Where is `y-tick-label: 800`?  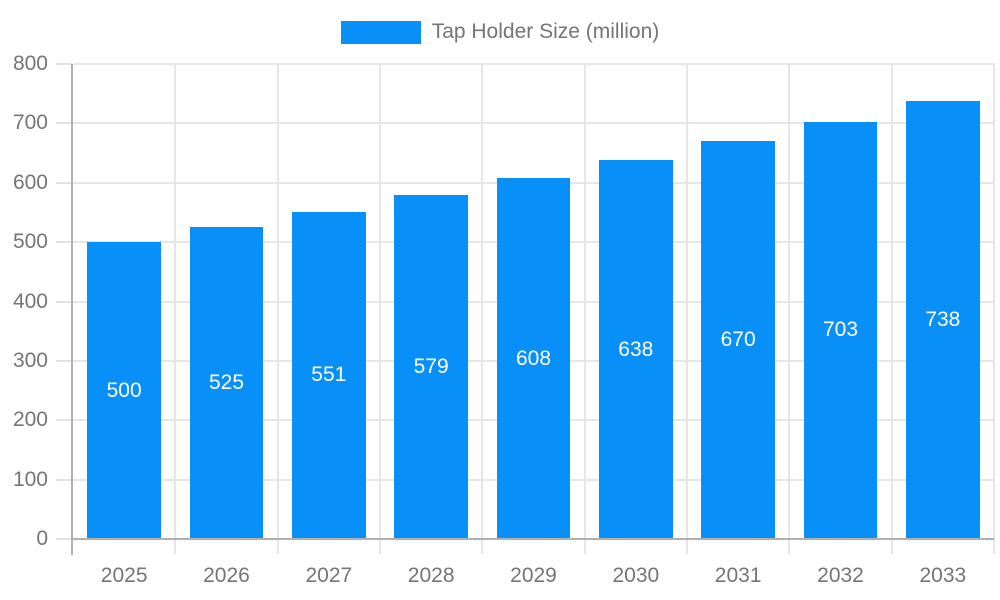 y-tick-label: 800 is located at coordinates (30, 63).